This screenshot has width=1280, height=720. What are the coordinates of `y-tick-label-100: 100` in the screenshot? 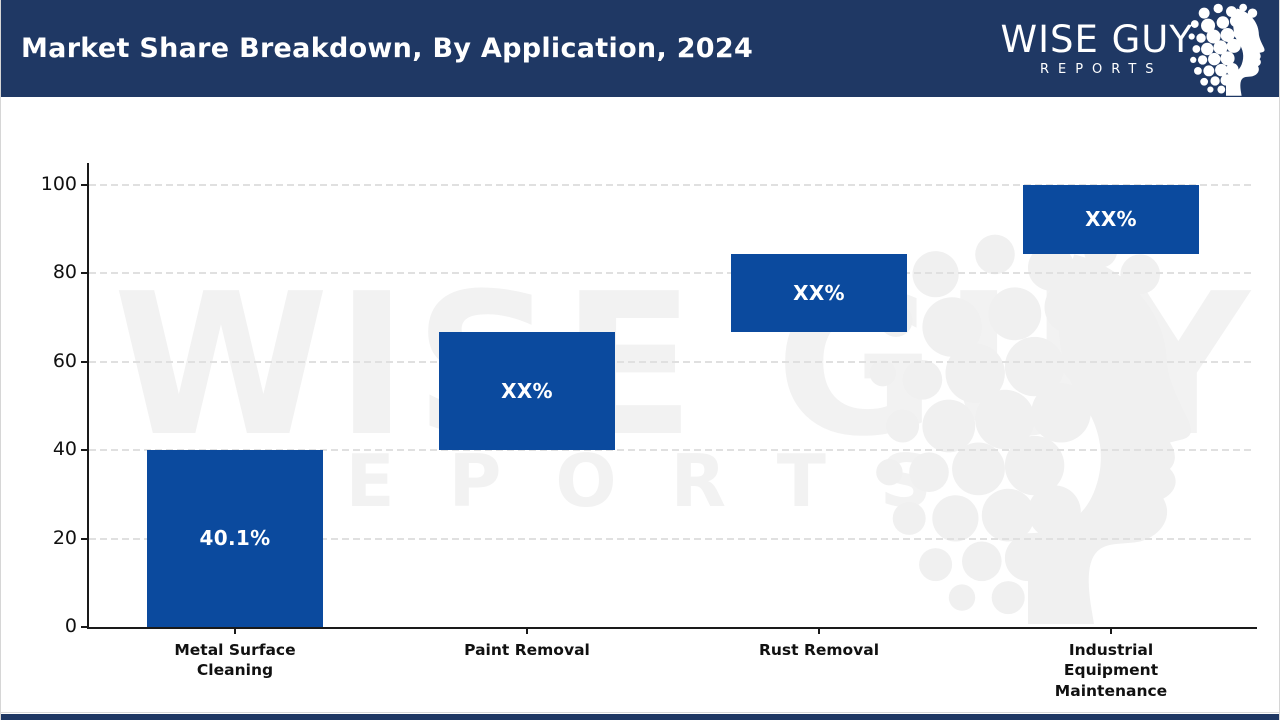 It's located at (58, 184).